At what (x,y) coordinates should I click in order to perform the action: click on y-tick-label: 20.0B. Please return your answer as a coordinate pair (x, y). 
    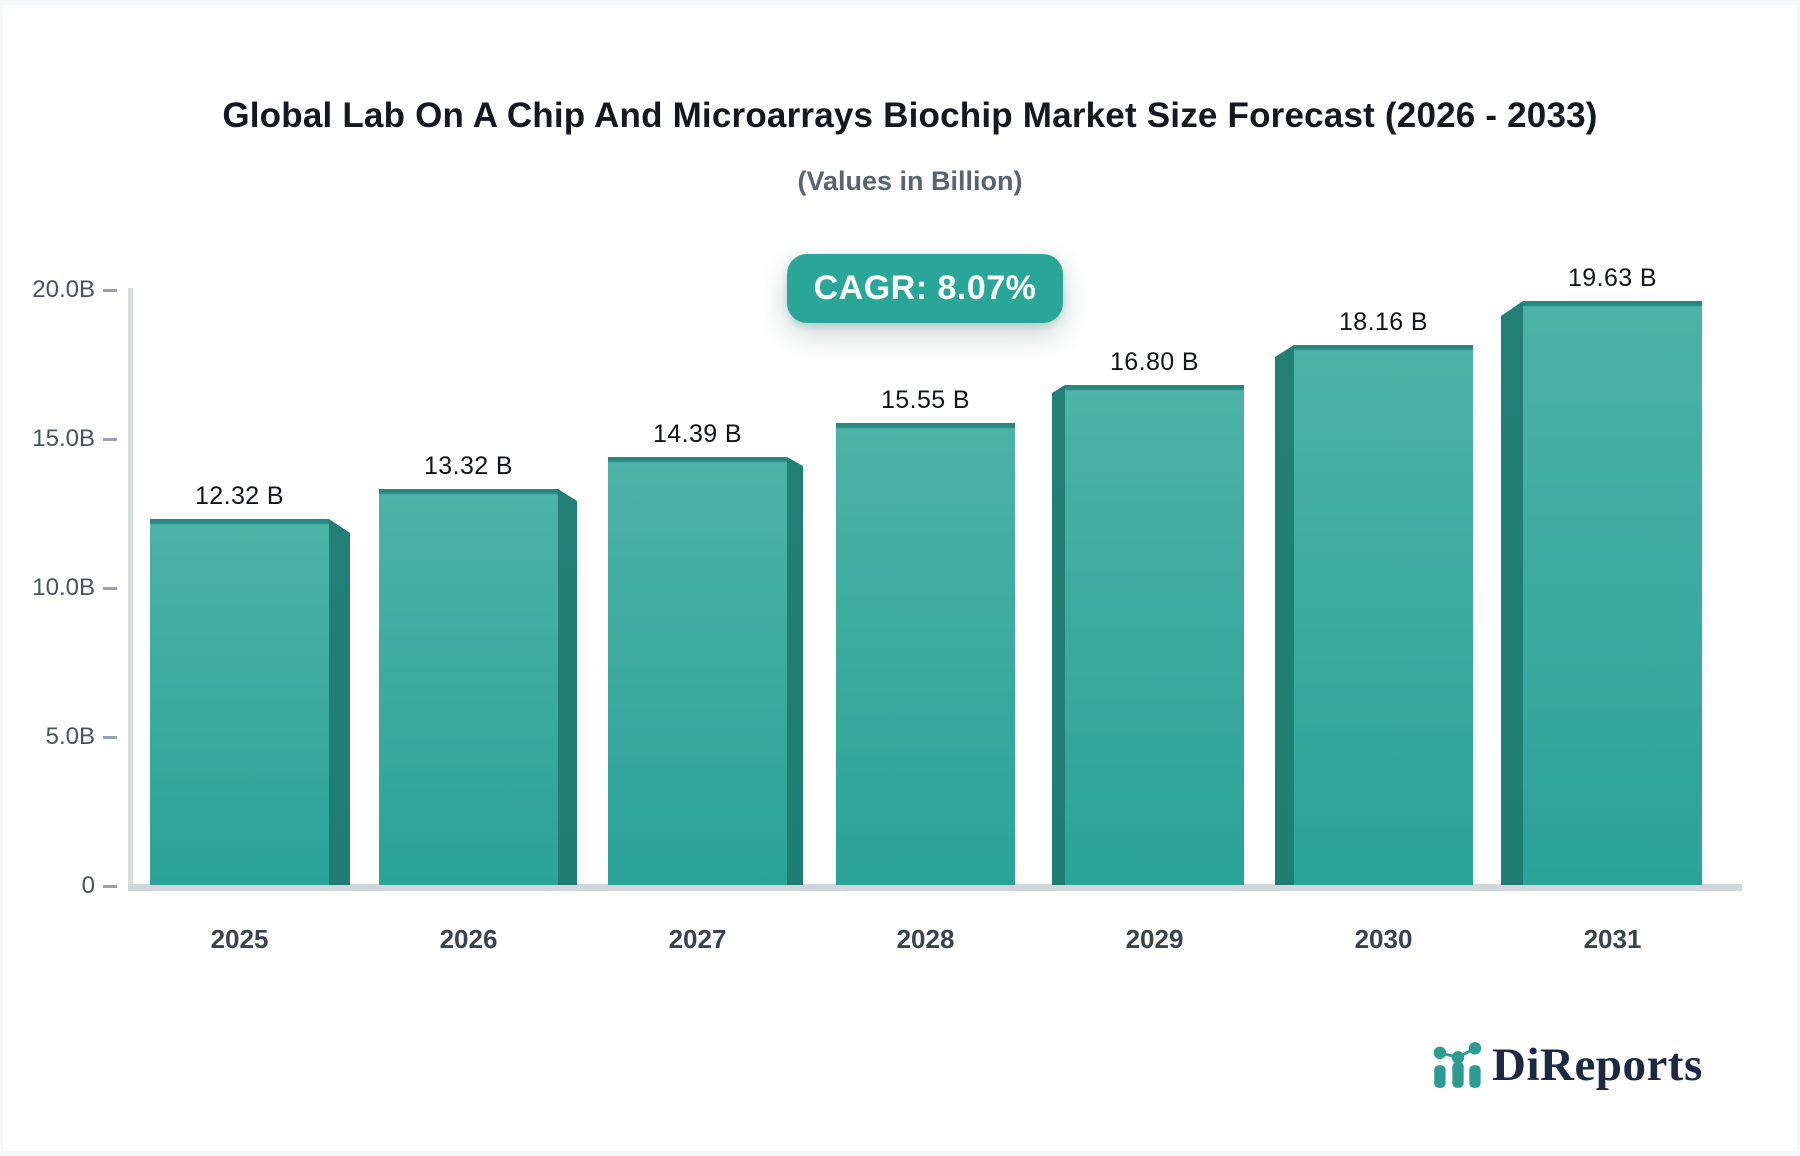
    Looking at the image, I should click on (63, 289).